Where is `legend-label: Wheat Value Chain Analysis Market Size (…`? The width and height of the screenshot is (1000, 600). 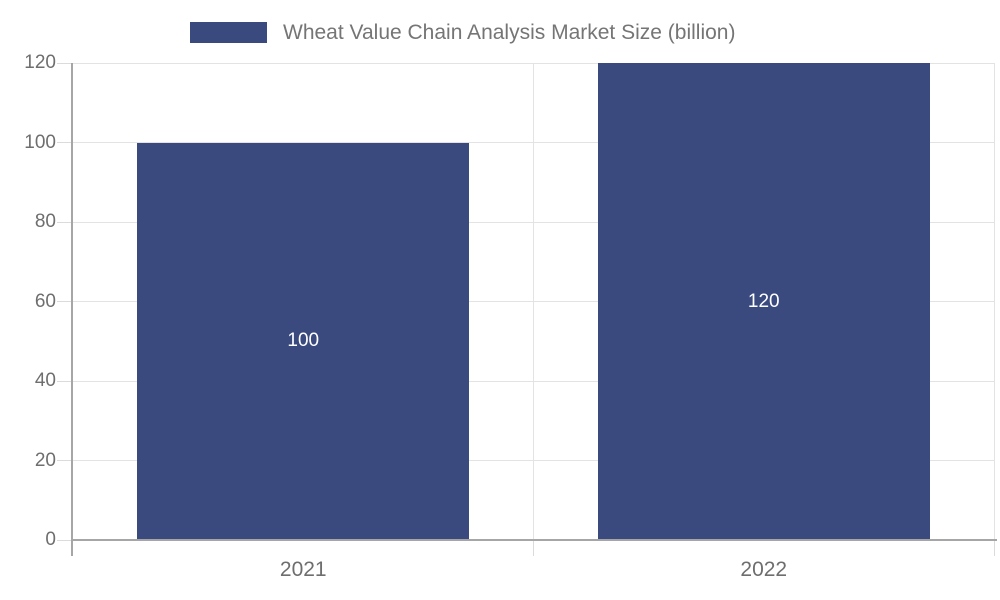
legend-label: Wheat Value Chain Analysis Market Size (… is located at coordinates (509, 32).